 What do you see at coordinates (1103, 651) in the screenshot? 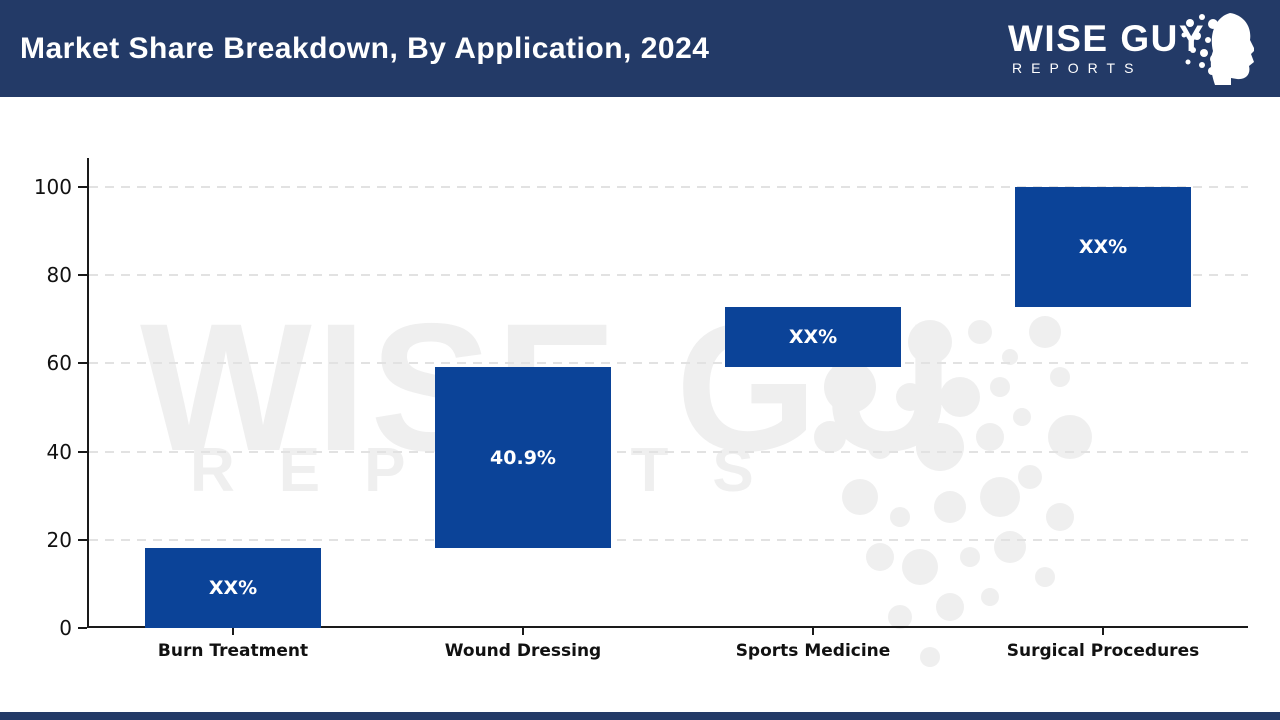
I see `x-category-label: Surgical Procedures` at bounding box center [1103, 651].